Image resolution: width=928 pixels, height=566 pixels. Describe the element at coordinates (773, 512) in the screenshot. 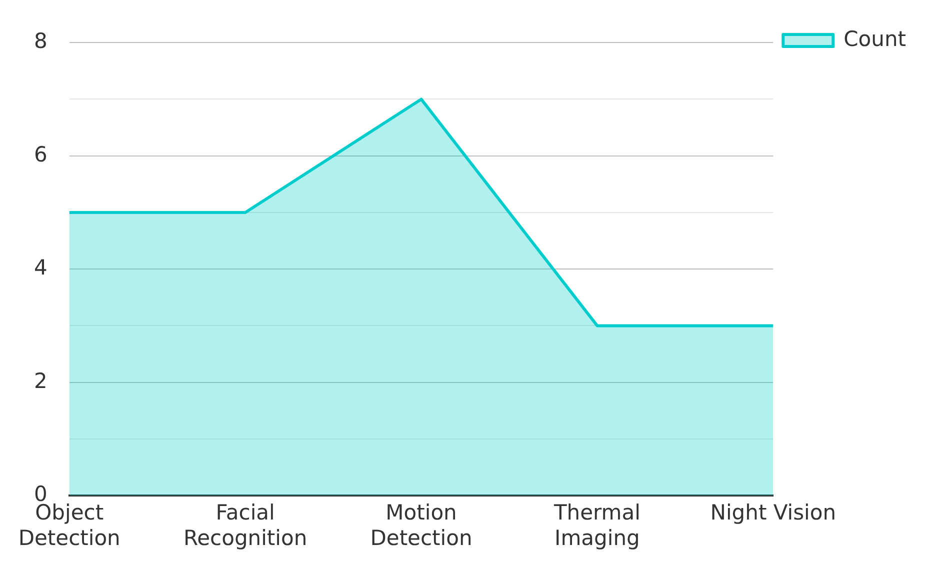

I see `x-tick-label: Night Vision` at that location.